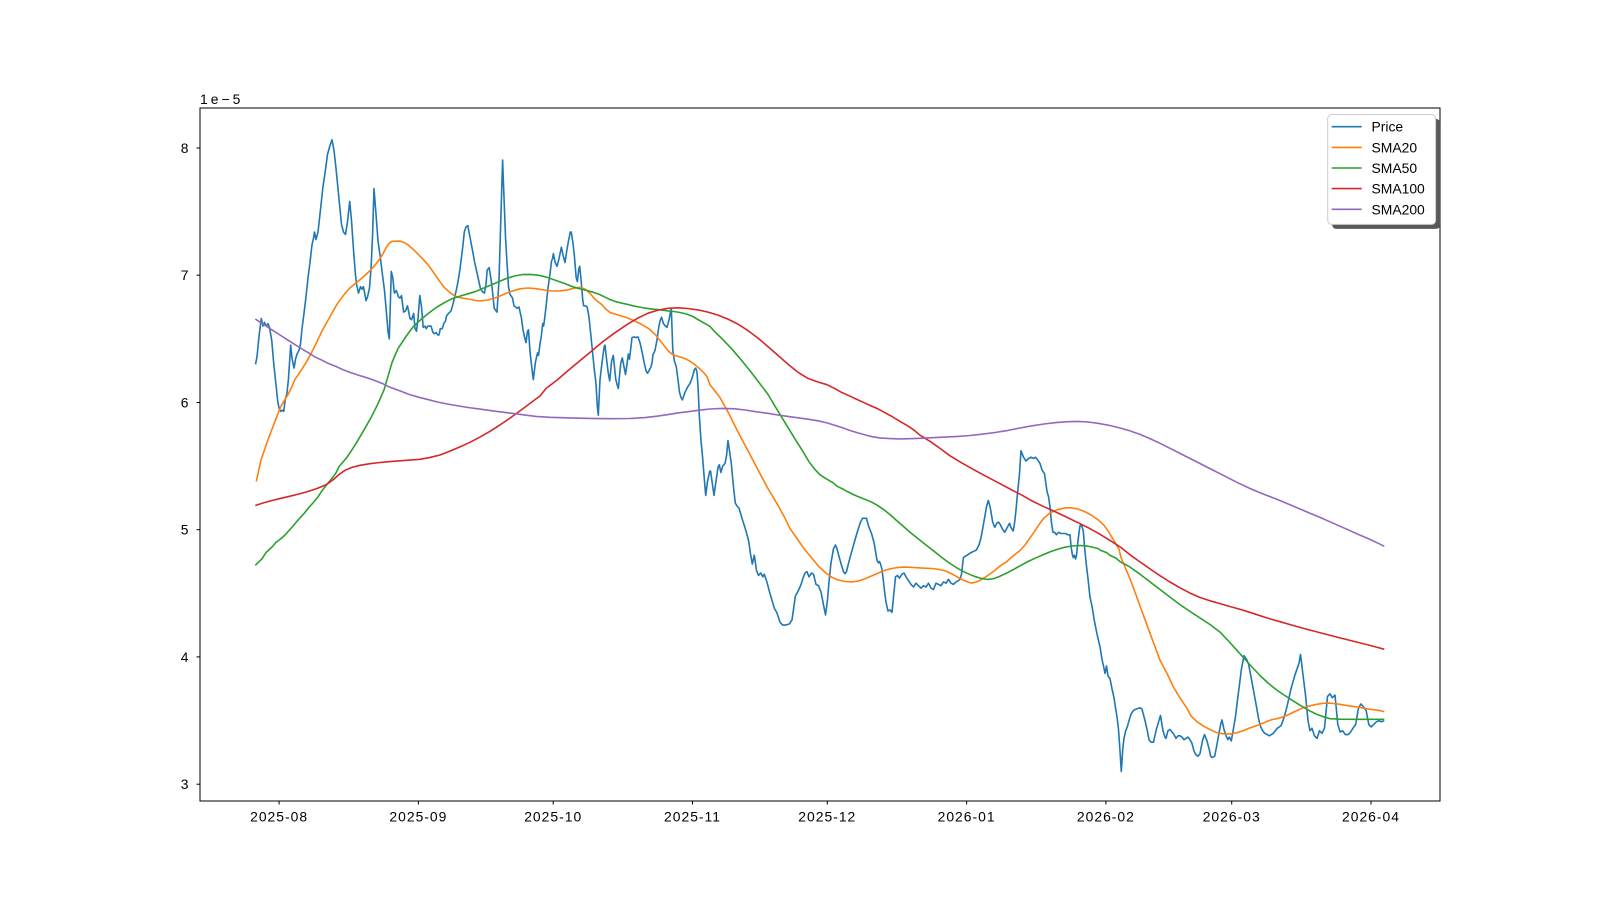 This screenshot has height=900, width=1600. What do you see at coordinates (1388, 127) in the screenshot?
I see `svg-text: Price` at bounding box center [1388, 127].